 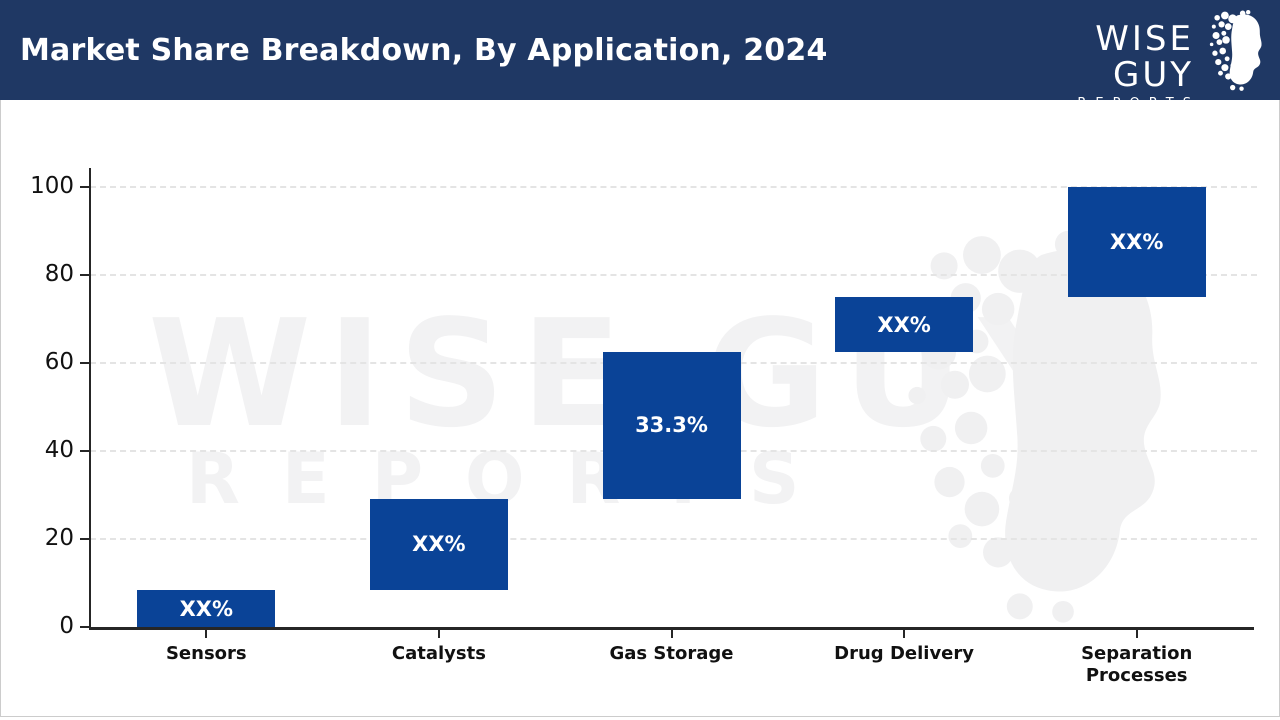 I want to click on bar-separation-processes: XX%, so click(x=1136, y=242).